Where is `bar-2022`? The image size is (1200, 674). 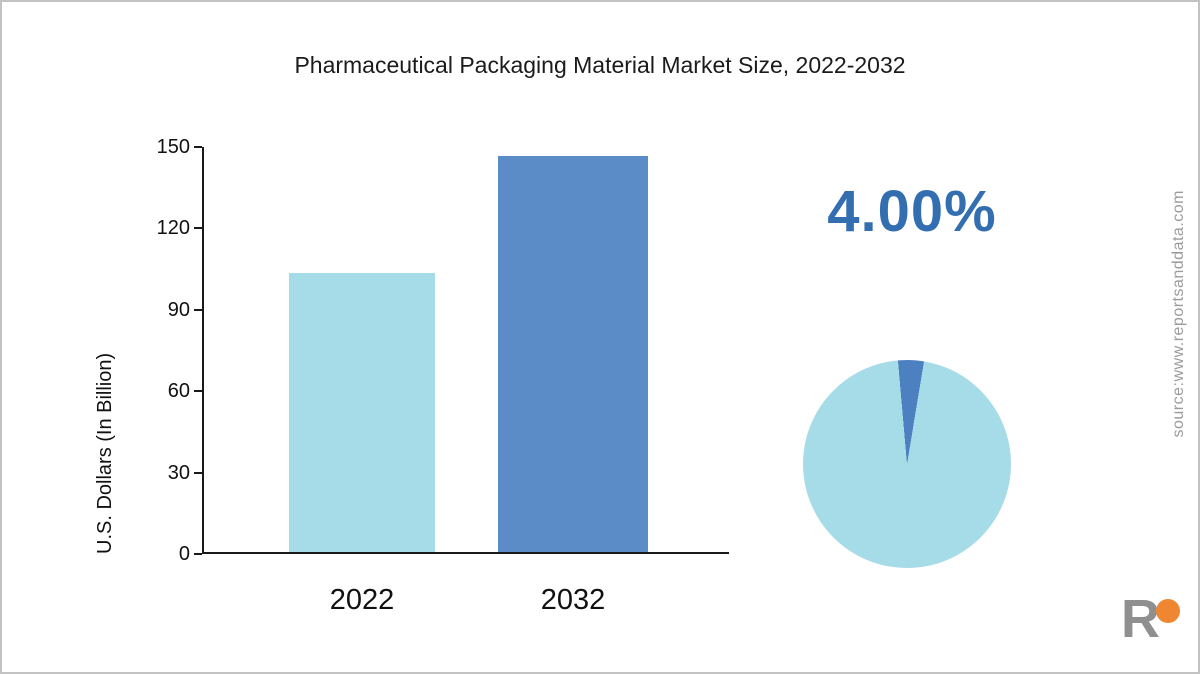
bar-2022 is located at coordinates (362, 412).